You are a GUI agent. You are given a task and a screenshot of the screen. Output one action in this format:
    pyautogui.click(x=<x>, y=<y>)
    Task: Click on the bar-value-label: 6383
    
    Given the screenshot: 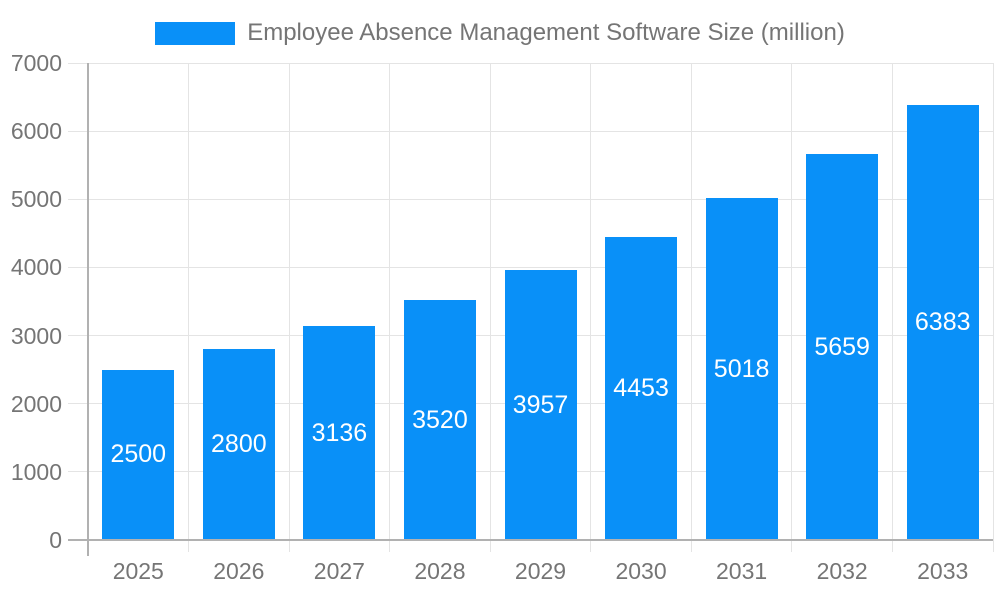 What is the action you would take?
    pyautogui.click(x=942, y=322)
    